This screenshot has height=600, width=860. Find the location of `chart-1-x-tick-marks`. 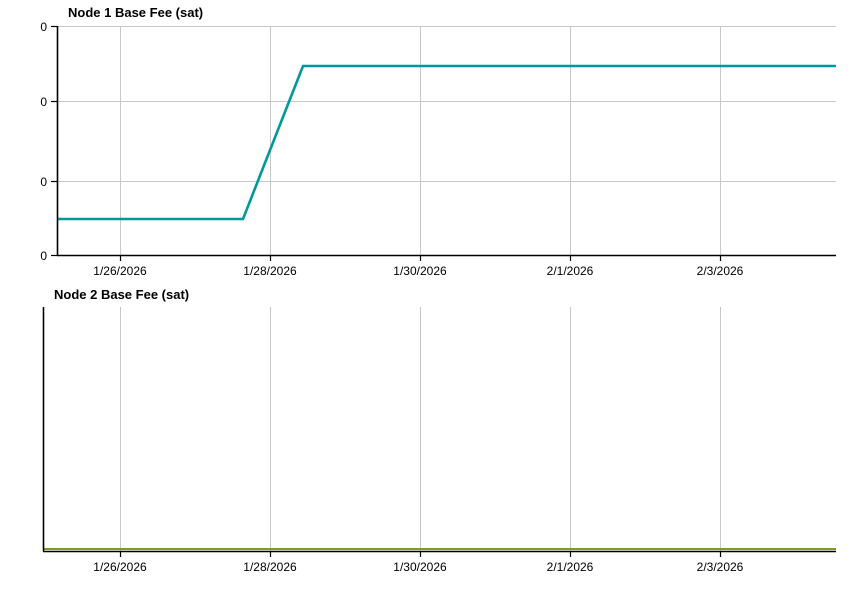

chart-1-x-tick-marks is located at coordinates (420, 258).